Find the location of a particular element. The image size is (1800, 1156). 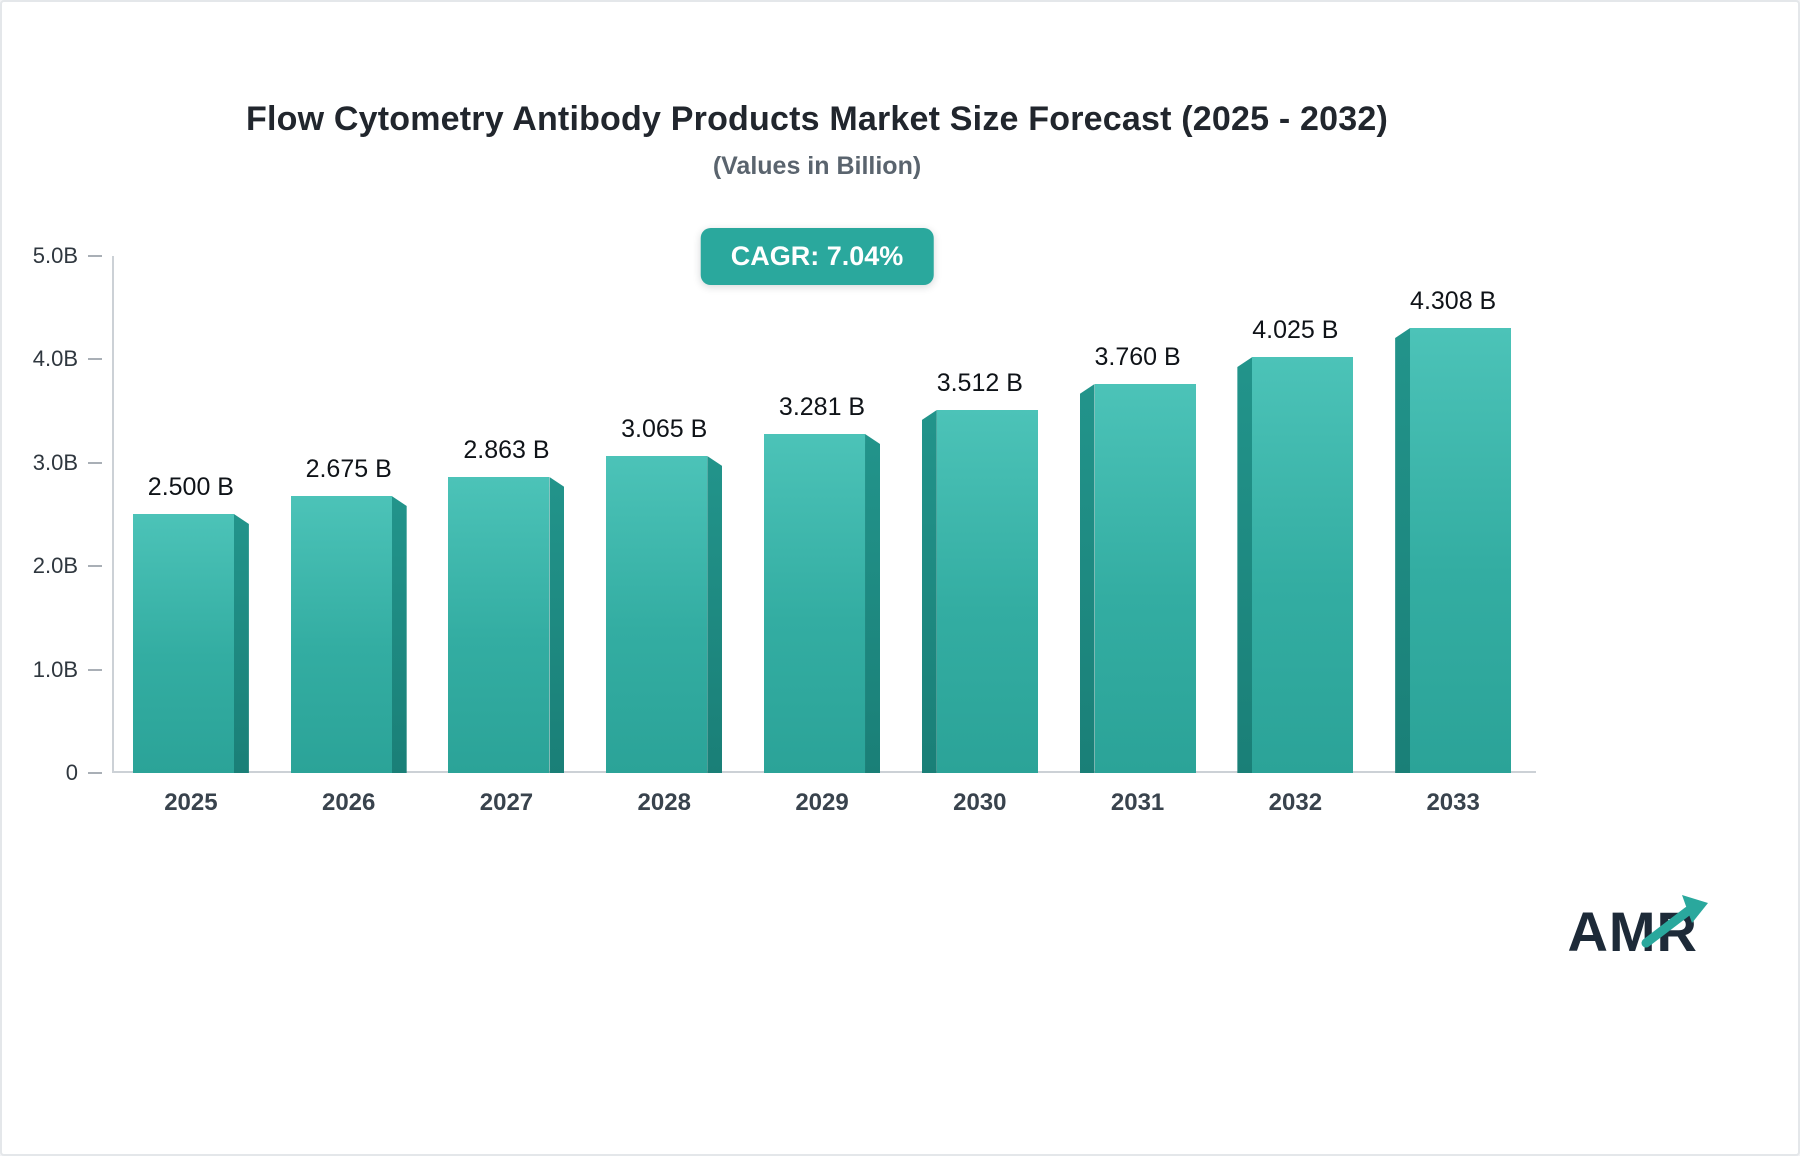

bar-group-2029: 3.281 B 2029 is located at coordinates (822, 536).